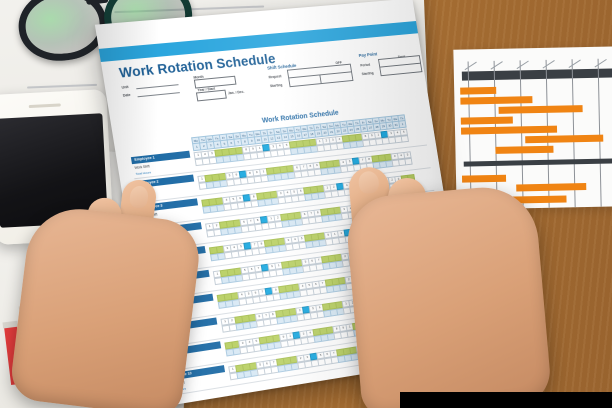  I want to click on gantt-header-bar, so click(536, 74).